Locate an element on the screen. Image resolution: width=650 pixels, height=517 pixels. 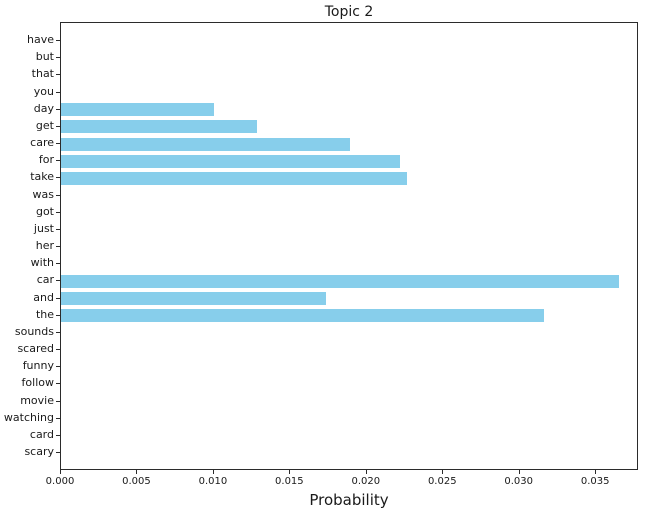
x-tick-label: 0.000 is located at coordinates (60, 481).